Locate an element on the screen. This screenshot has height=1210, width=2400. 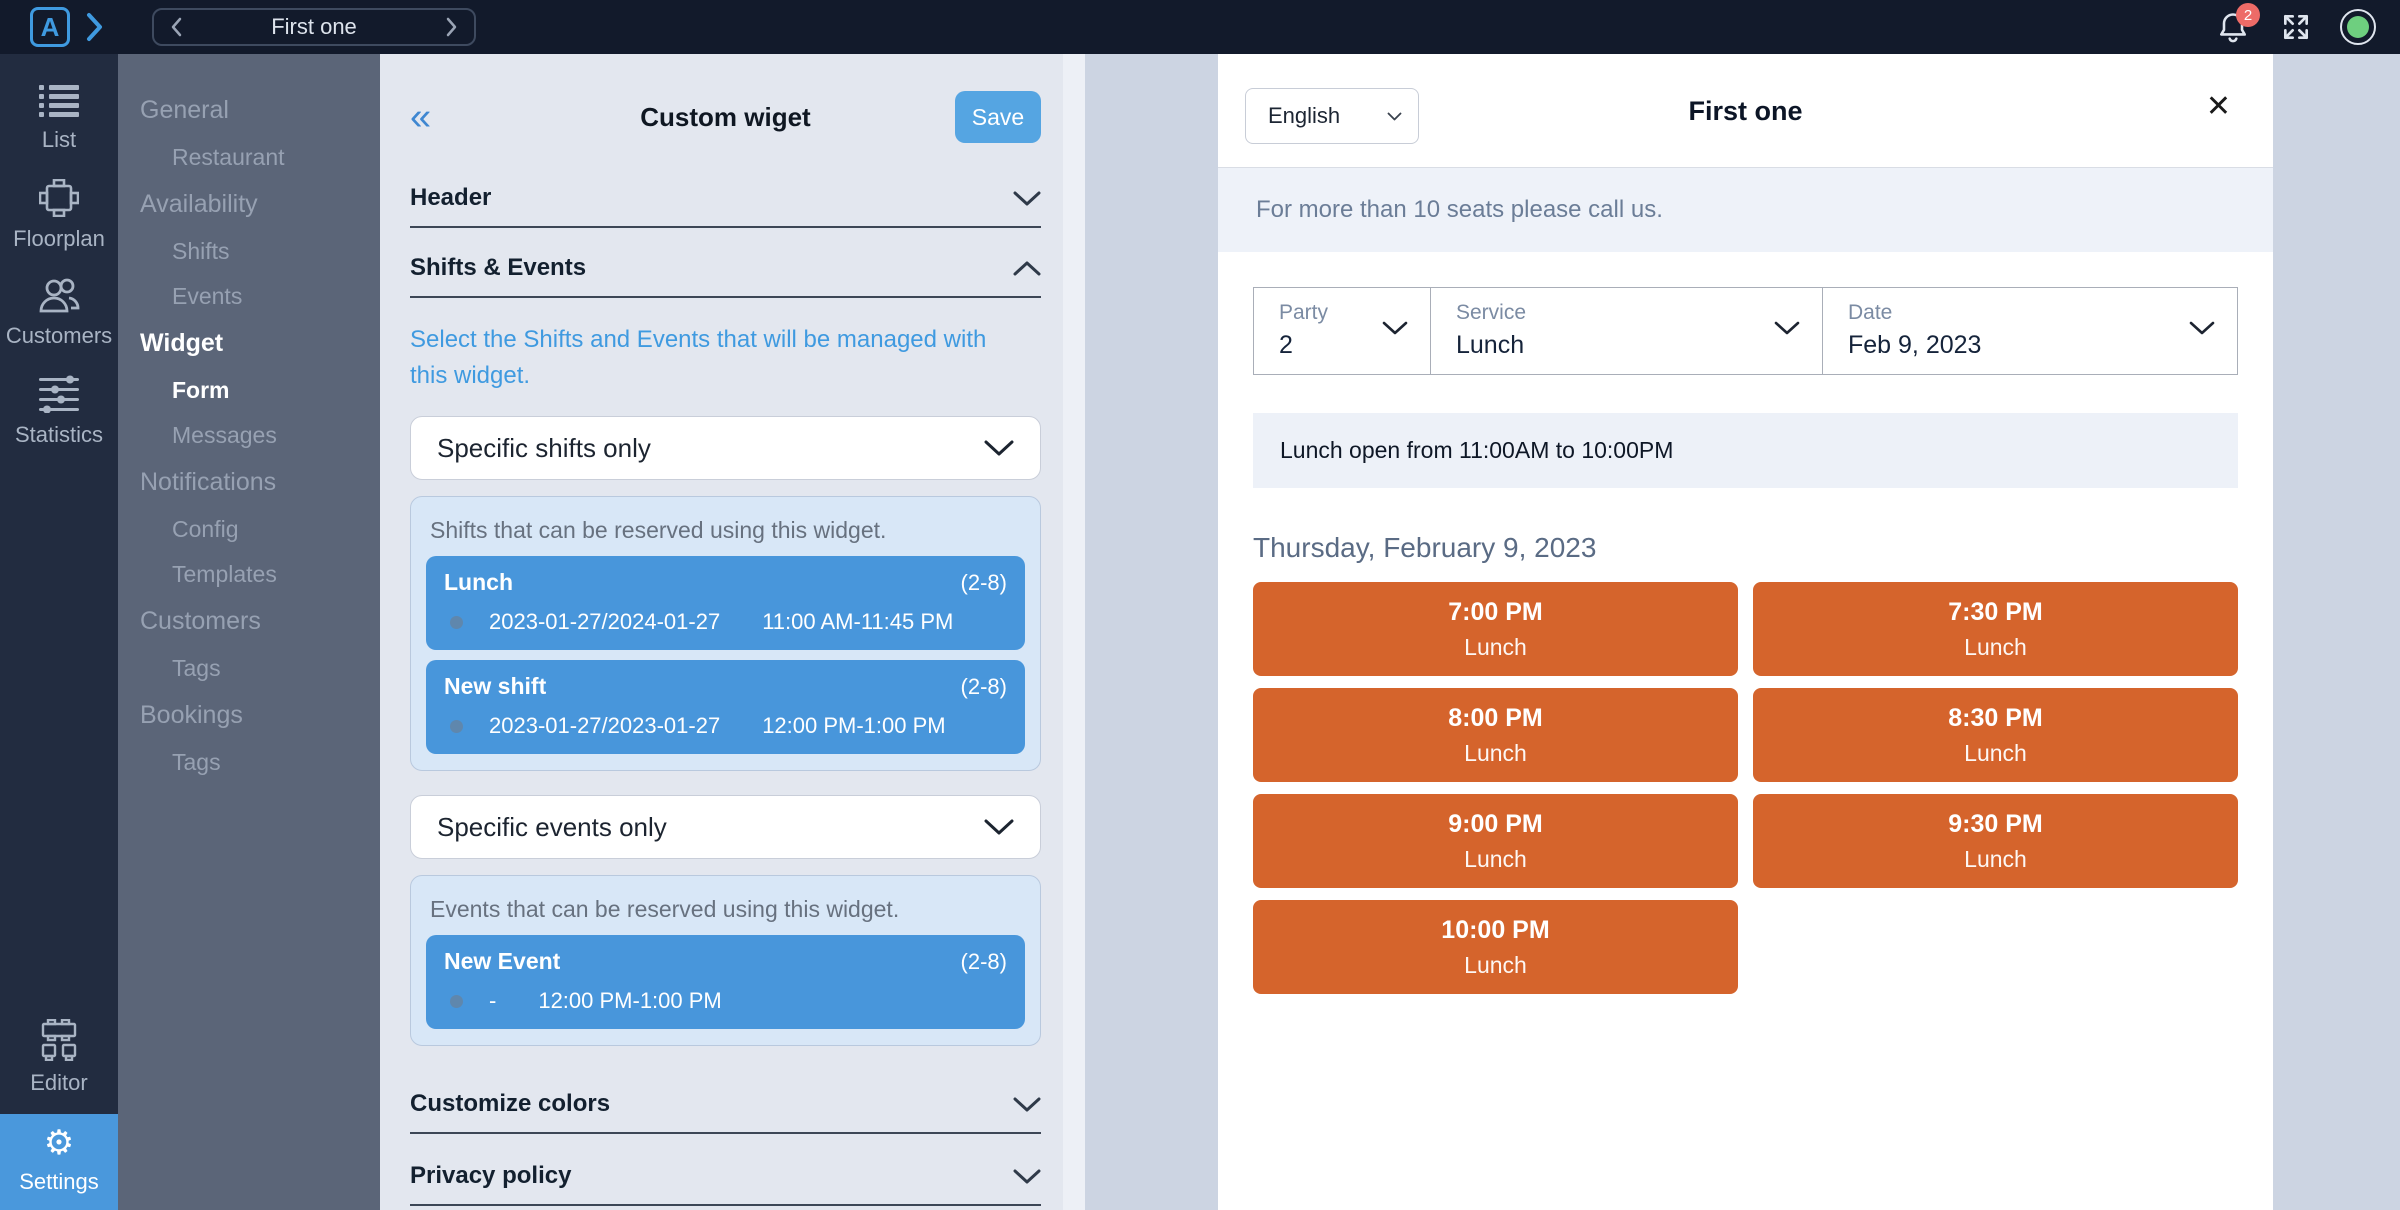
nav-label: Settings is located at coordinates (59, 1181).